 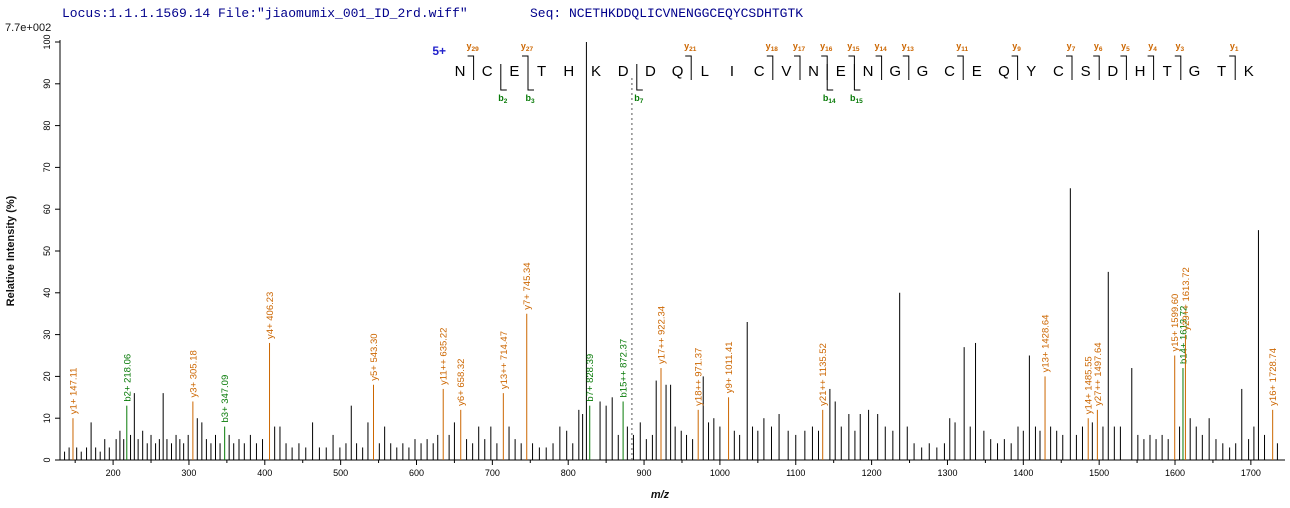 I want to click on x-tick-label: 1000, so click(x=720, y=473).